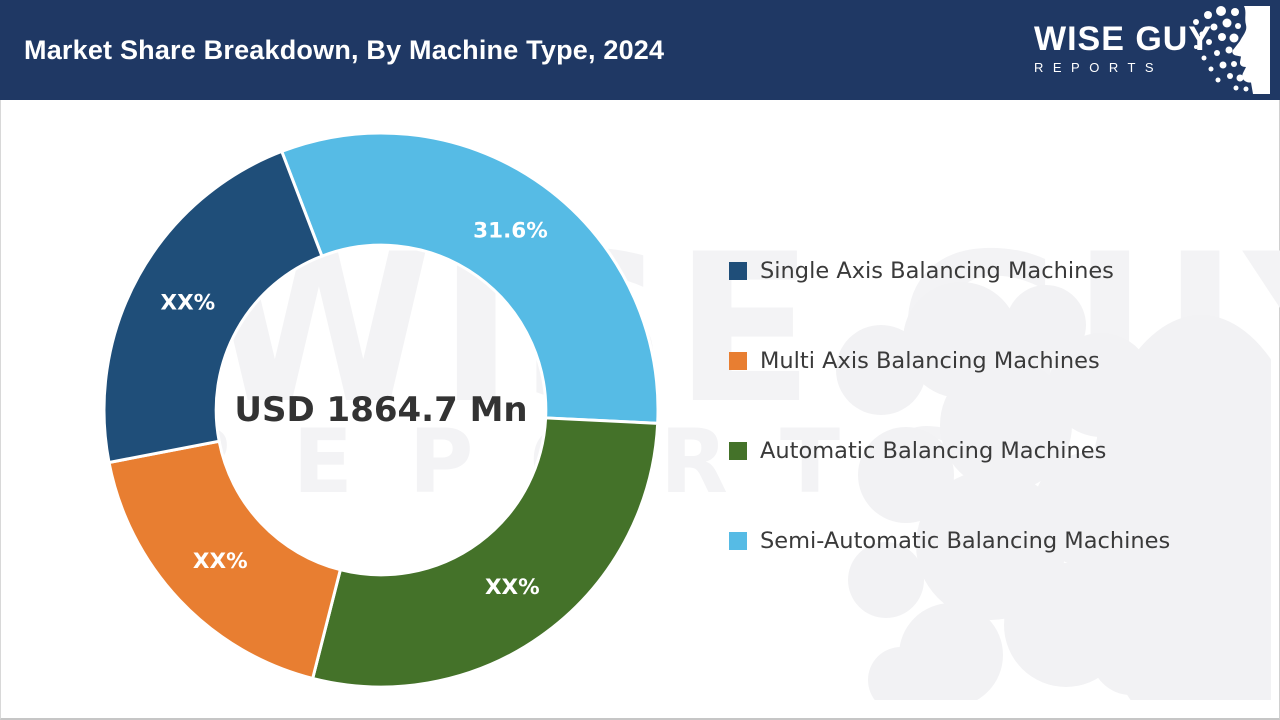 This screenshot has width=1280, height=720. What do you see at coordinates (510, 231) in the screenshot?
I see `slice-label-semi_automatic: 31.6%` at bounding box center [510, 231].